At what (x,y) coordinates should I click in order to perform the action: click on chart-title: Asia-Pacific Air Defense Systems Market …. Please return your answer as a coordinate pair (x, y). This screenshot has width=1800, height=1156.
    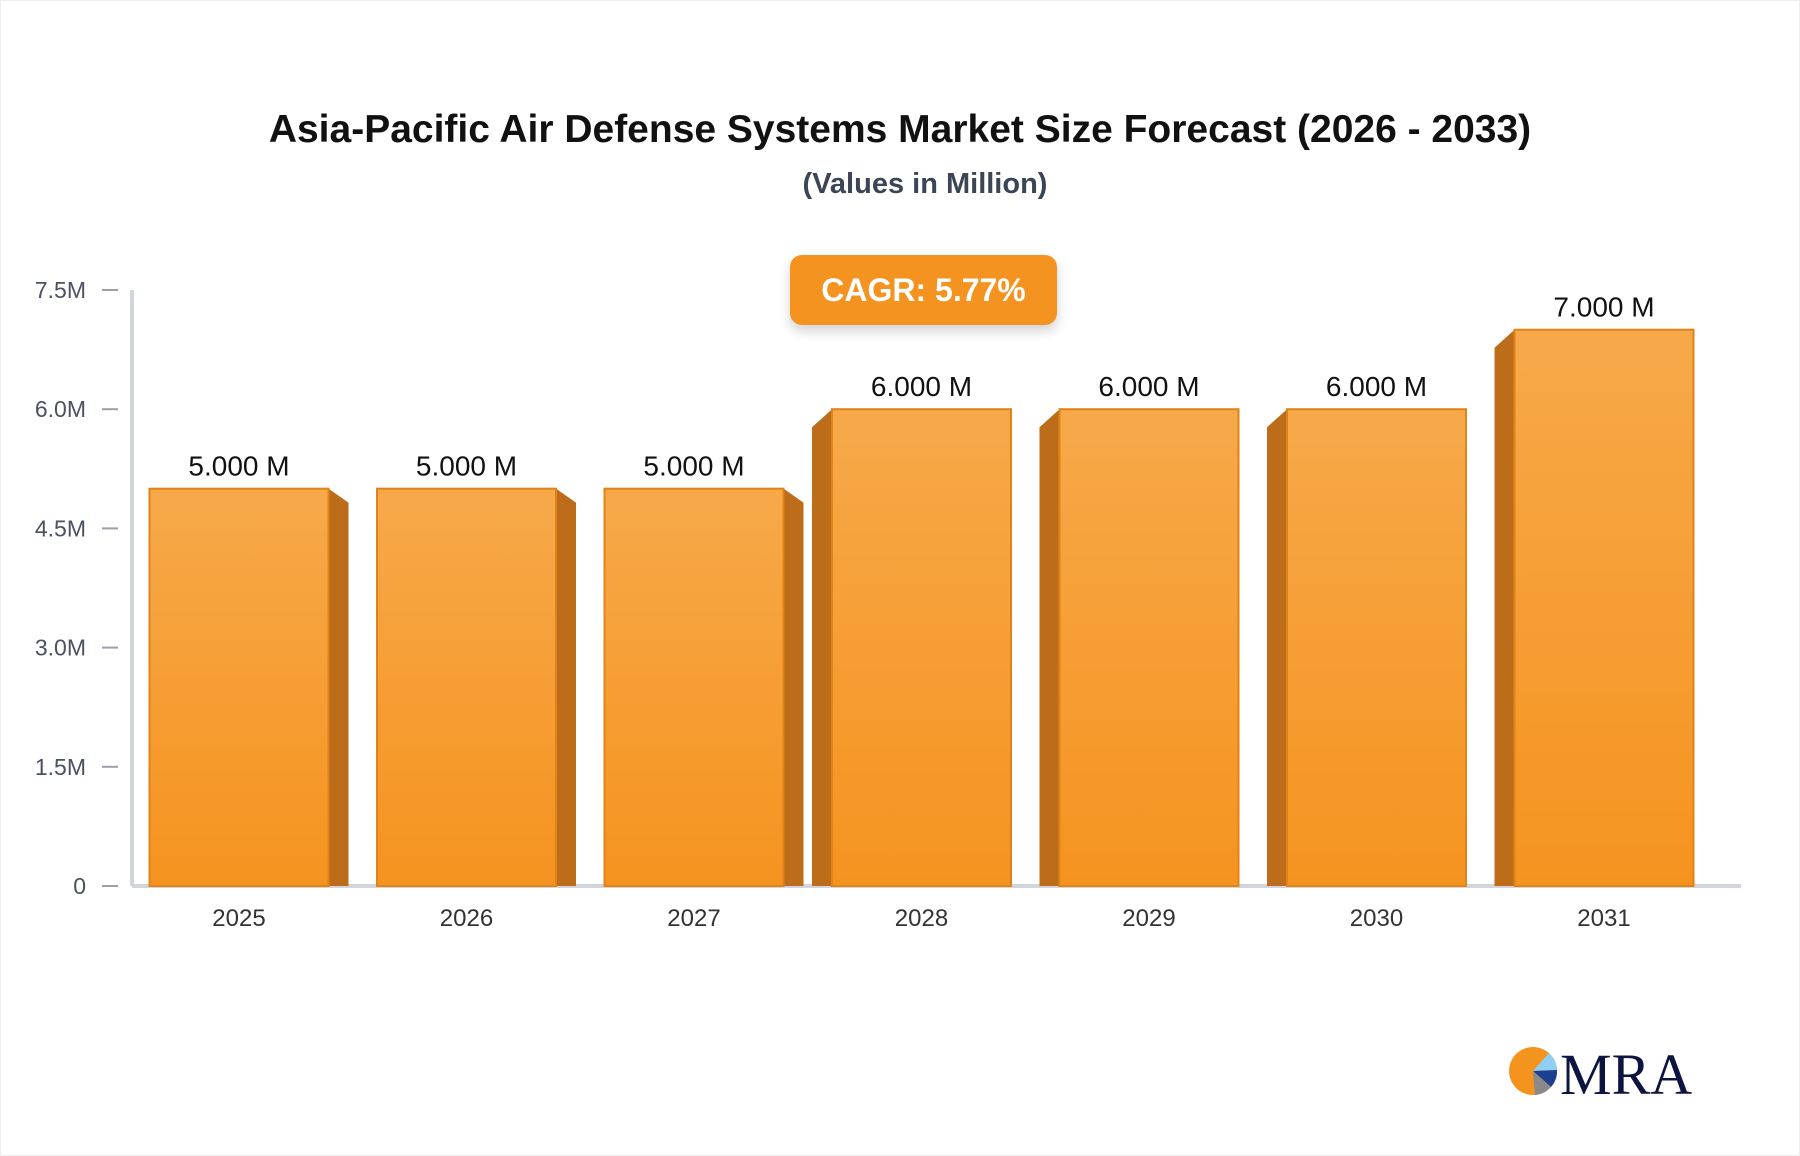
    Looking at the image, I should click on (900, 129).